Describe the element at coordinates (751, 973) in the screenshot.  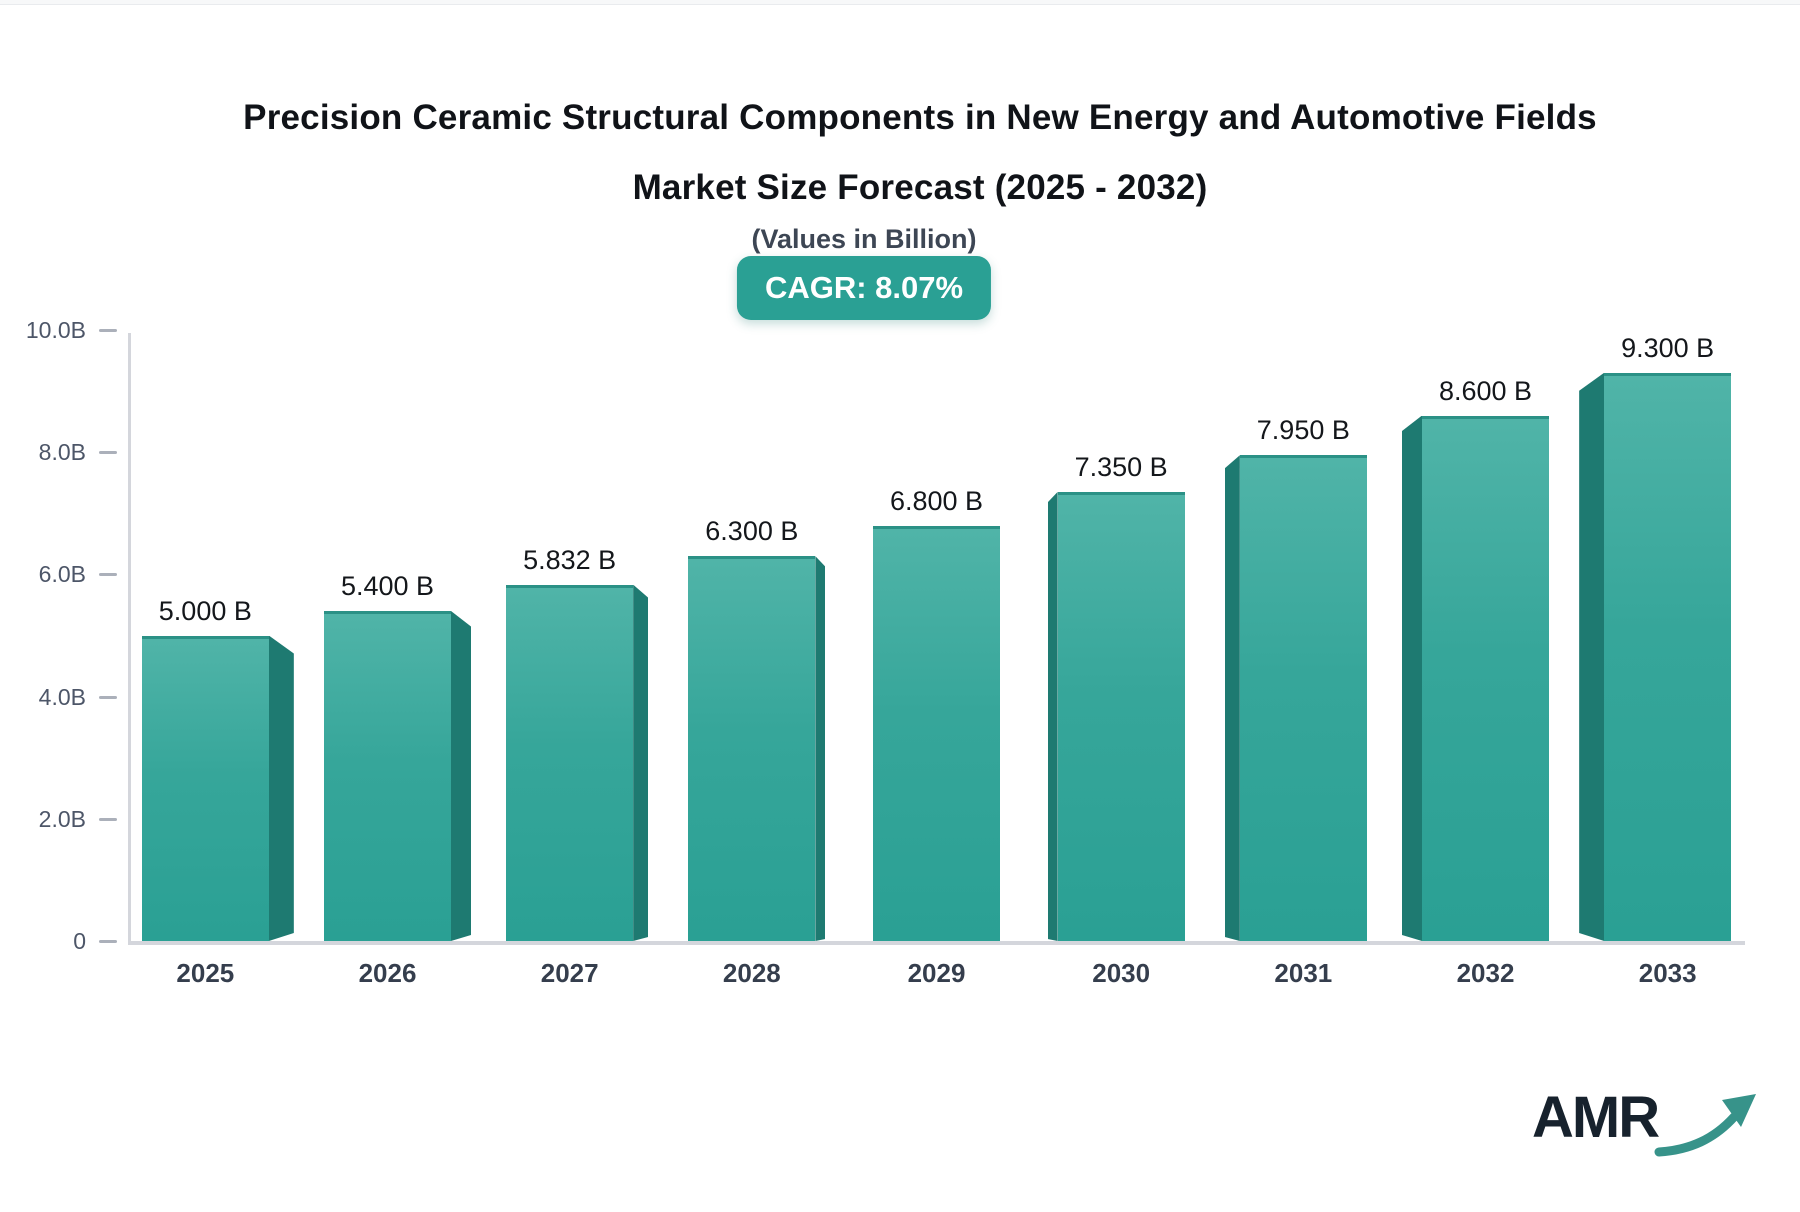
I see `x-axis-label: 2028` at that location.